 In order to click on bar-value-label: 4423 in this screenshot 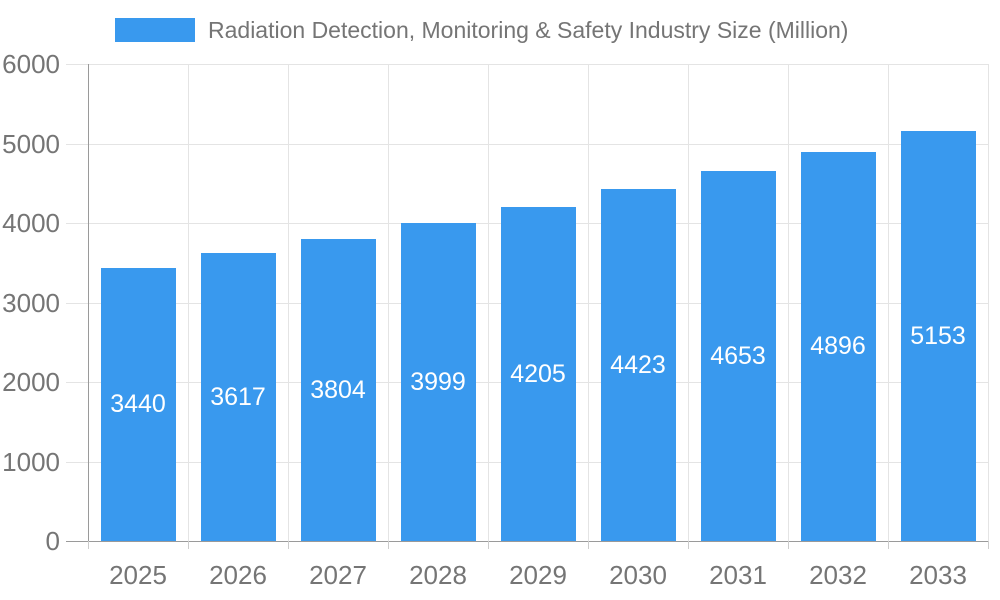, I will do `click(638, 365)`.